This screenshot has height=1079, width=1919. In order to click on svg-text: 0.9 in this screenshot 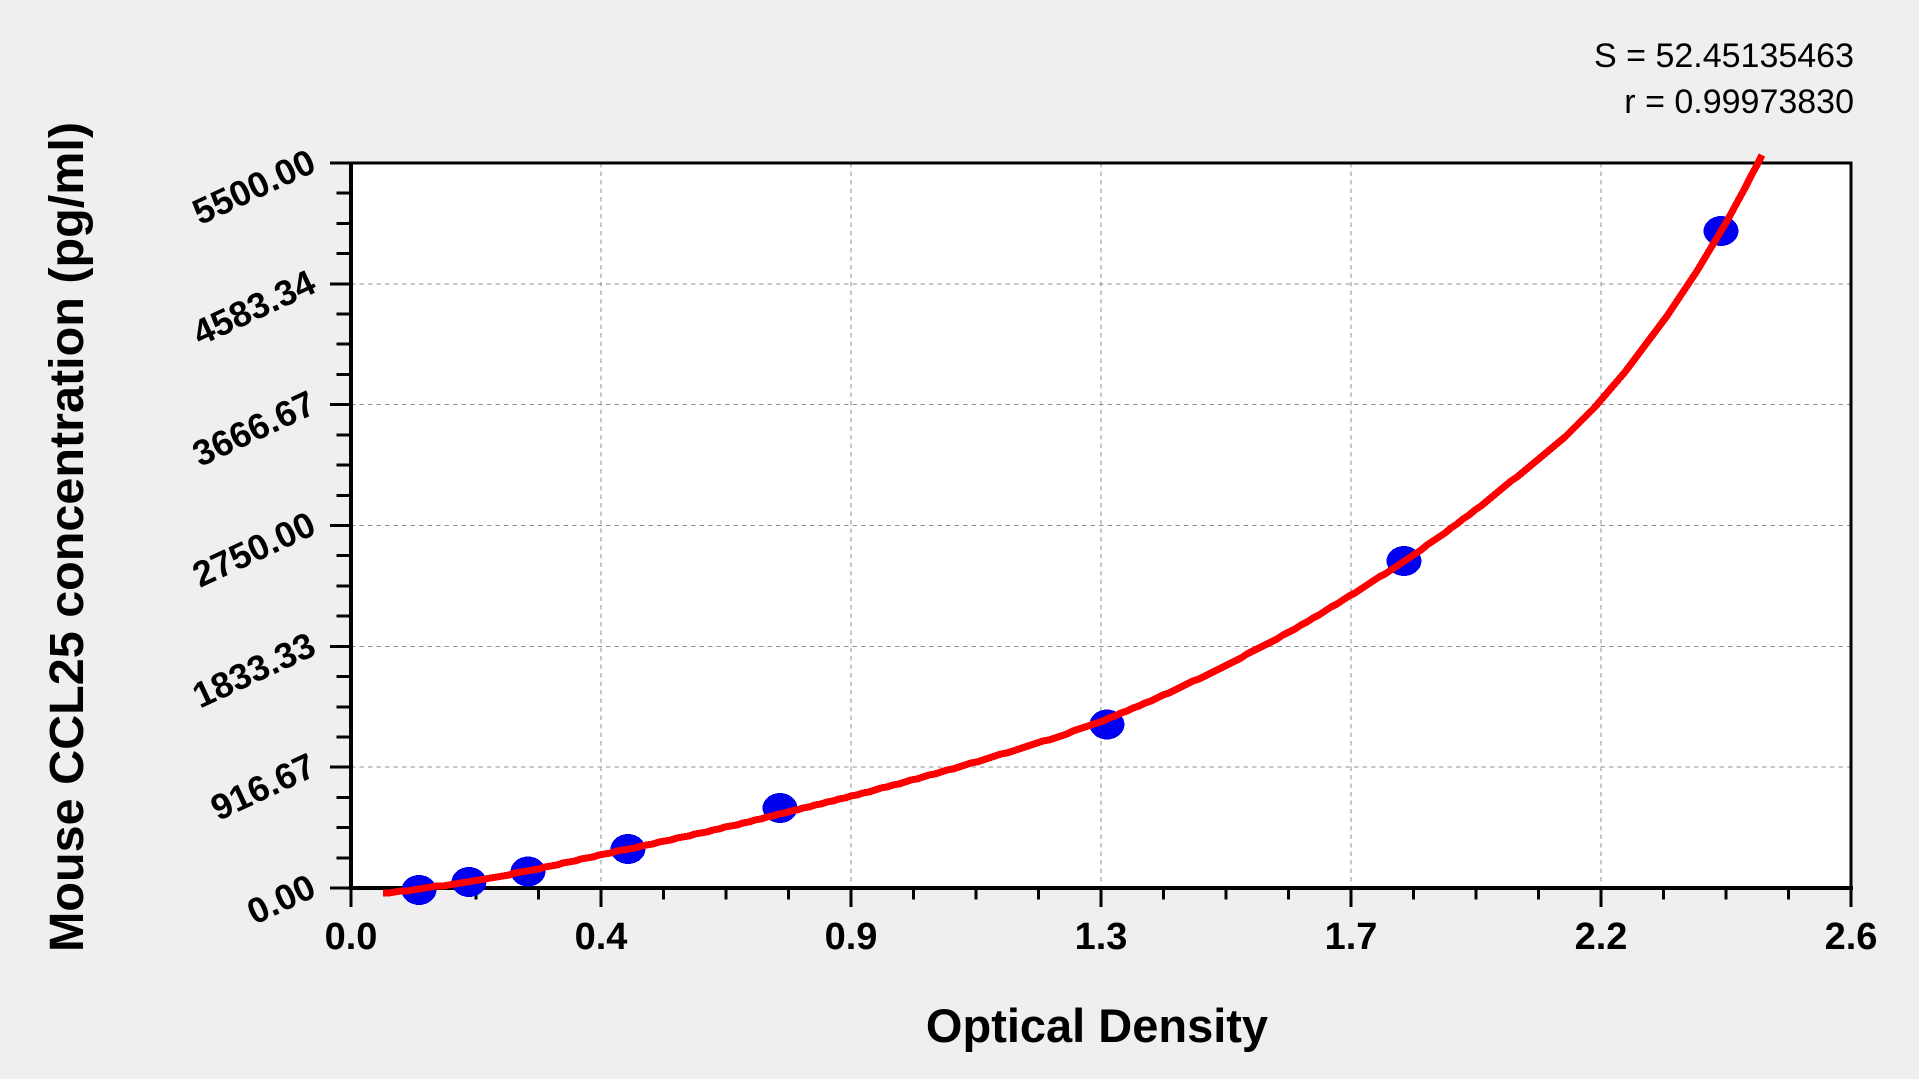, I will do `click(851, 937)`.